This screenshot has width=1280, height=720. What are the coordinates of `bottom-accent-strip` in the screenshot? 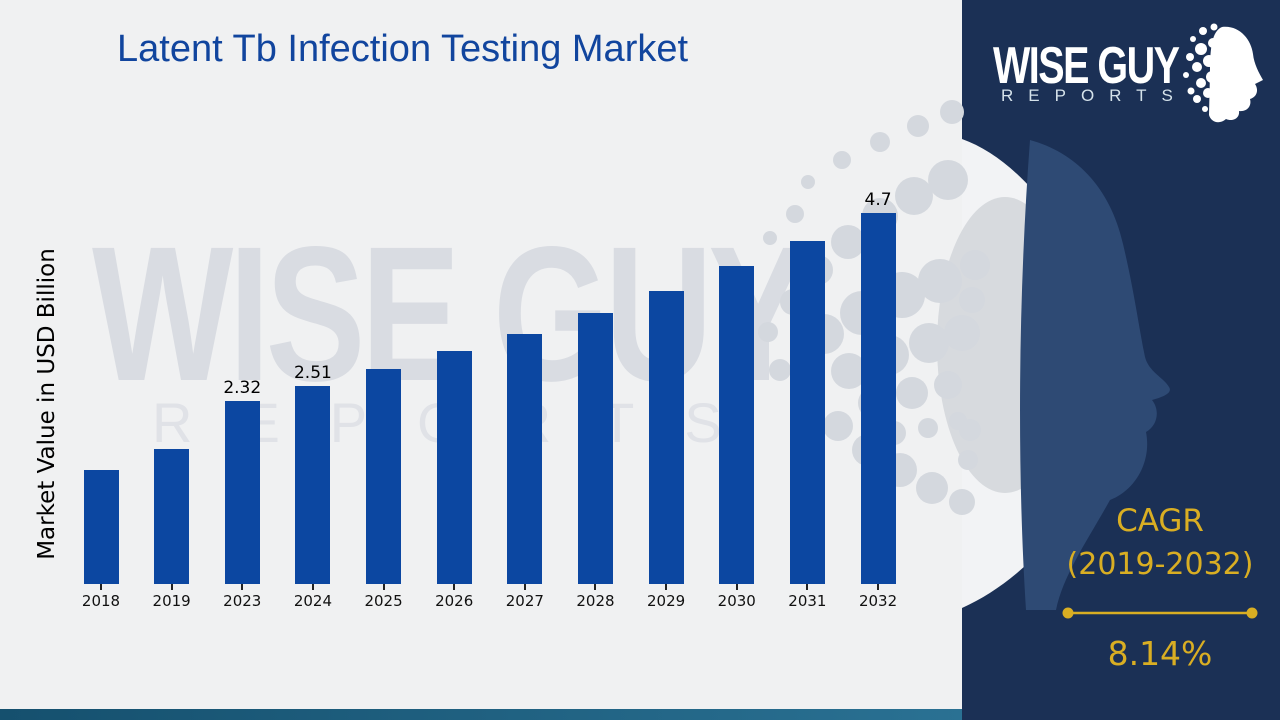 It's located at (481, 714).